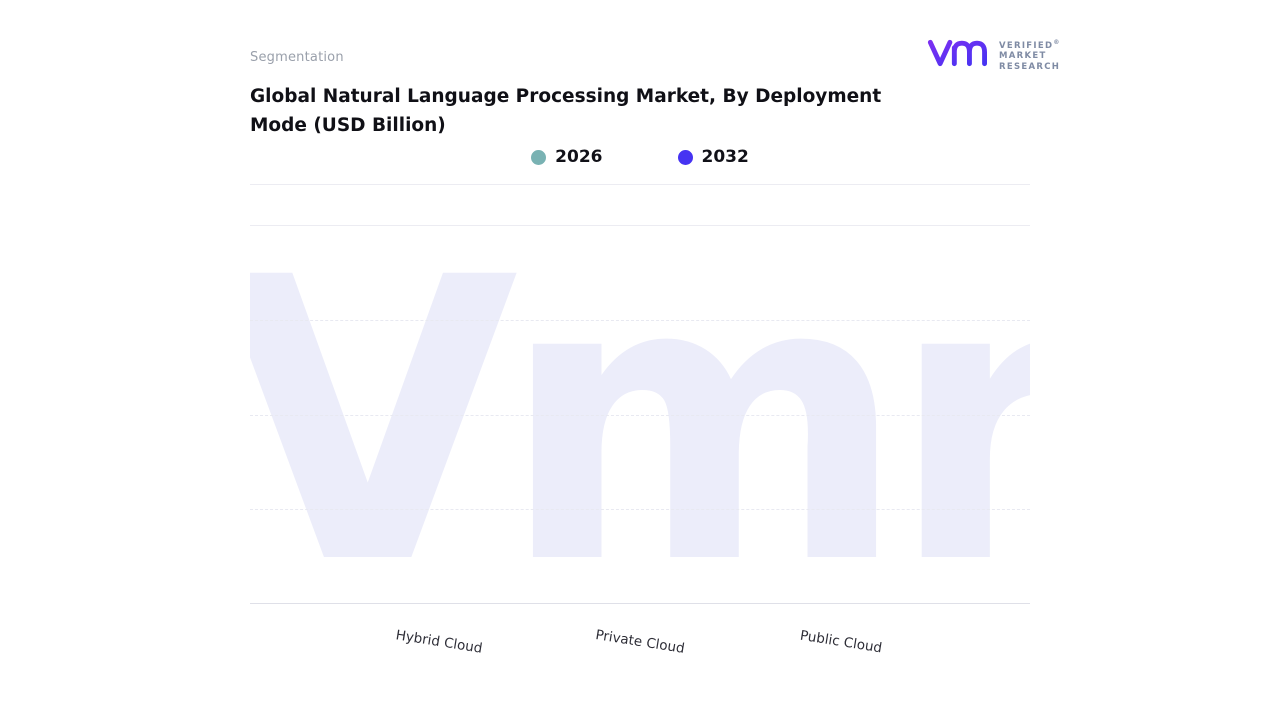 The height and width of the screenshot is (720, 1280). I want to click on category-label-public-cloud: Public Cloud, so click(841, 642).